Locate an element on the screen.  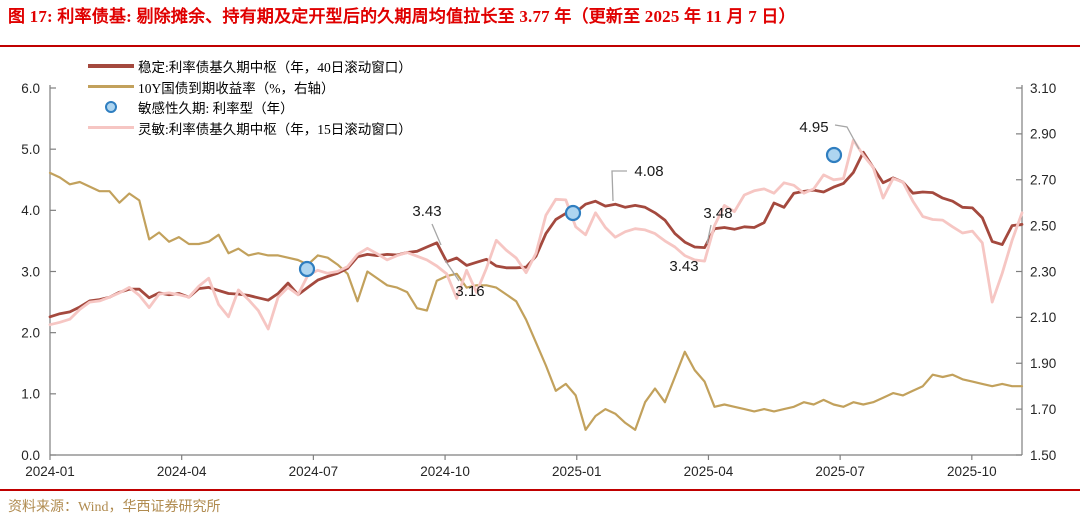
right-axis-tick-label: 3.10 is located at coordinates (1043, 88).